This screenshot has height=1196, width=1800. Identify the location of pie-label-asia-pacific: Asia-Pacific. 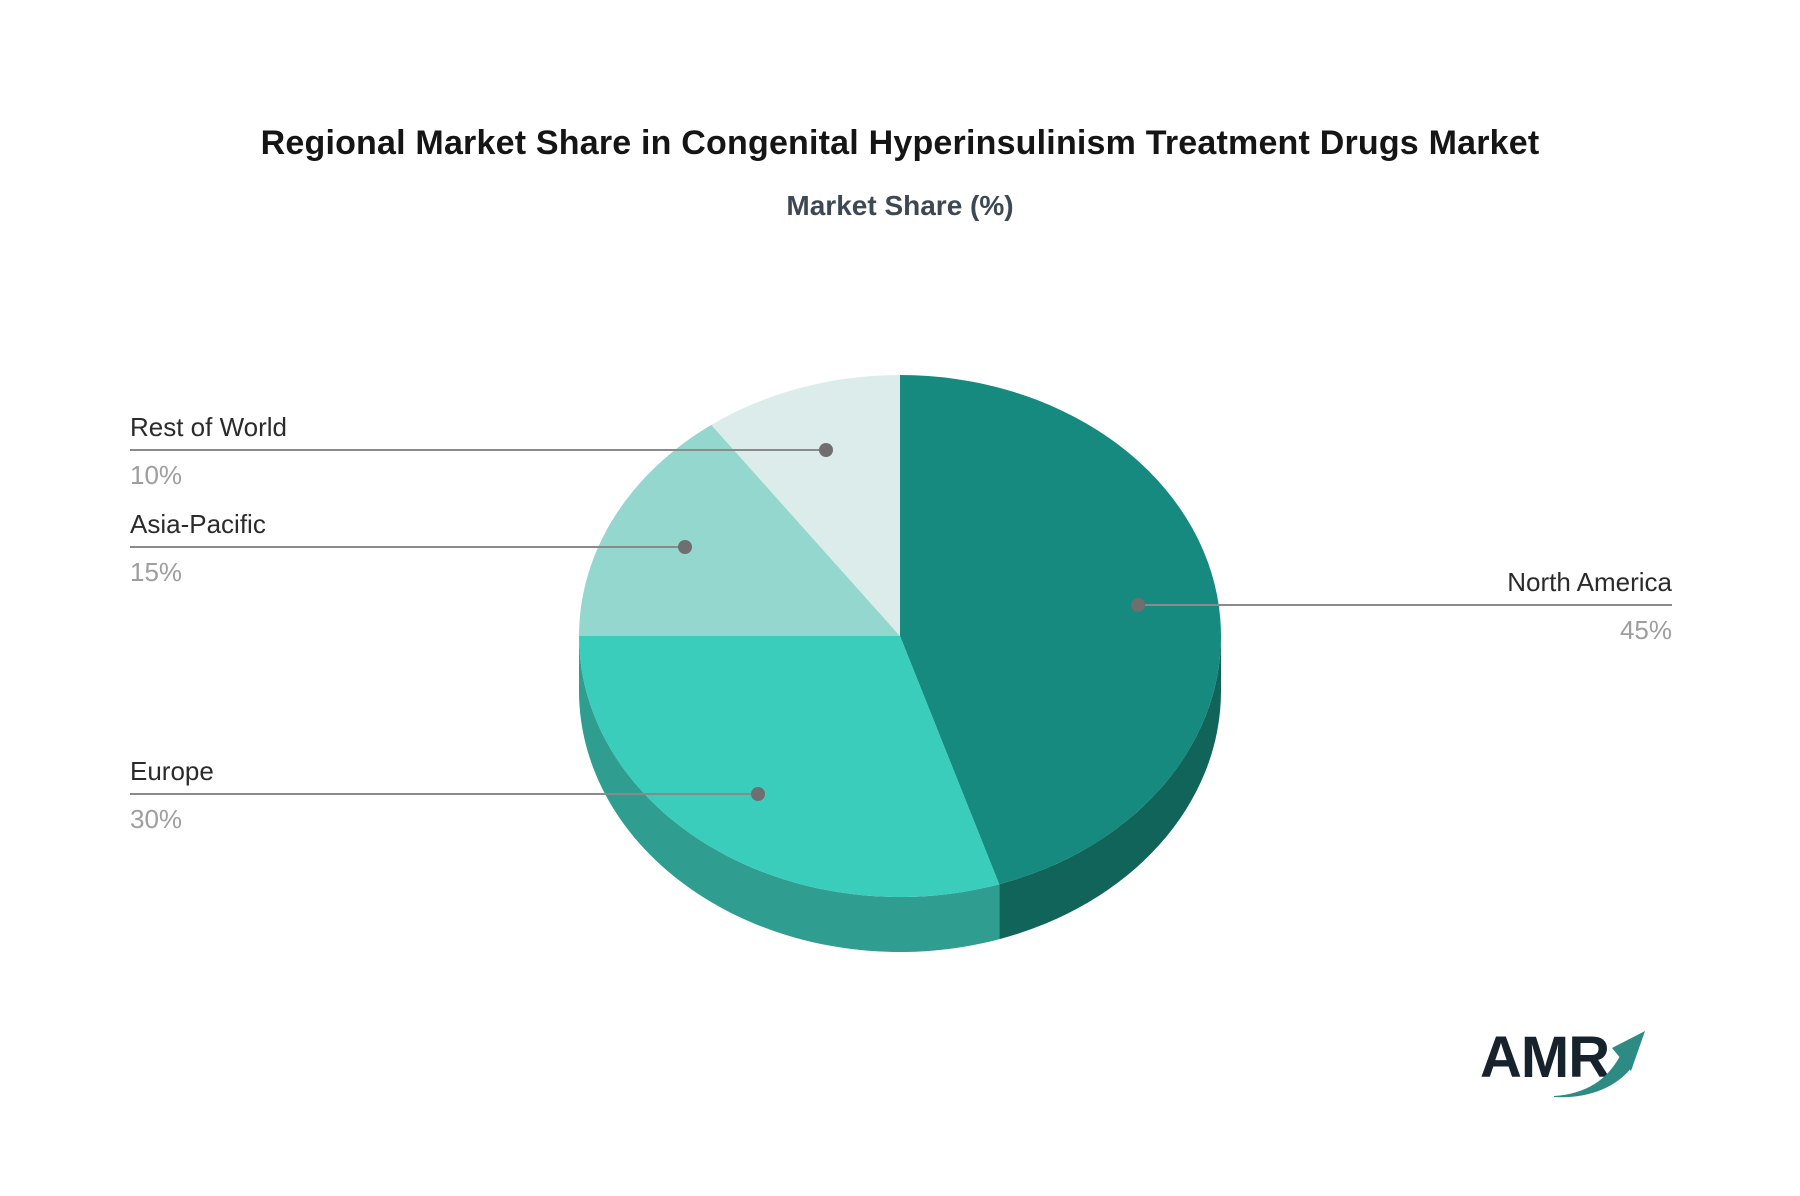
(198, 524).